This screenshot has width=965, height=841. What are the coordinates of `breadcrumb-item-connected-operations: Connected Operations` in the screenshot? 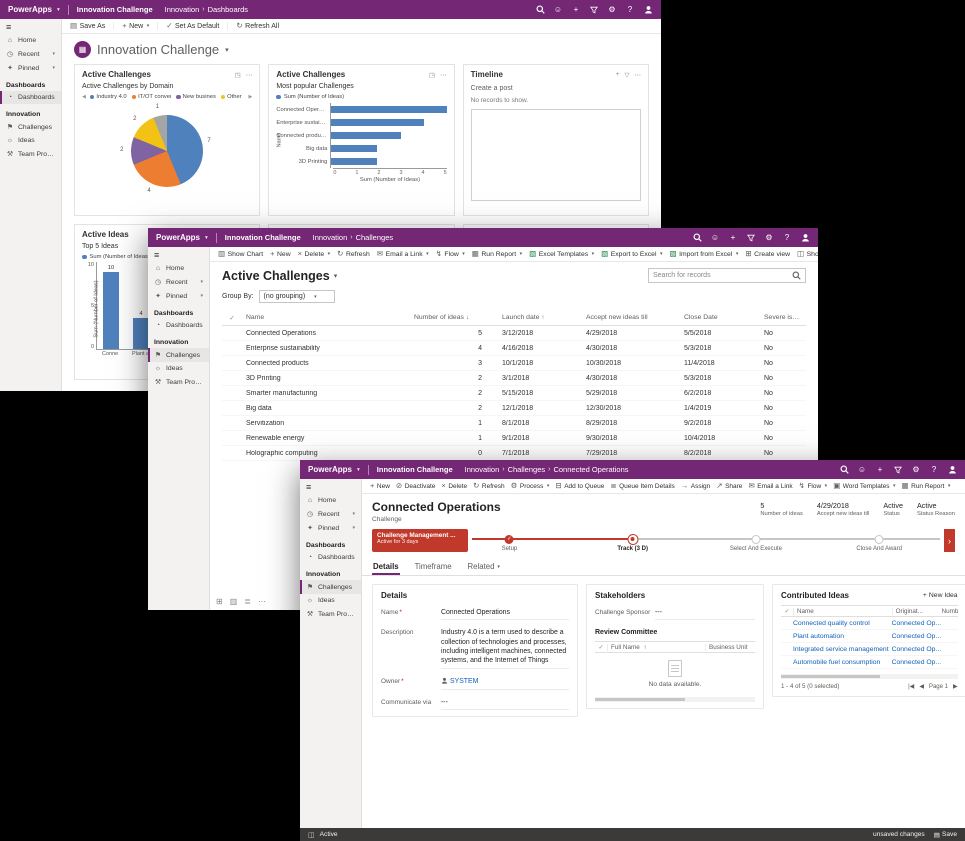 It's located at (591, 469).